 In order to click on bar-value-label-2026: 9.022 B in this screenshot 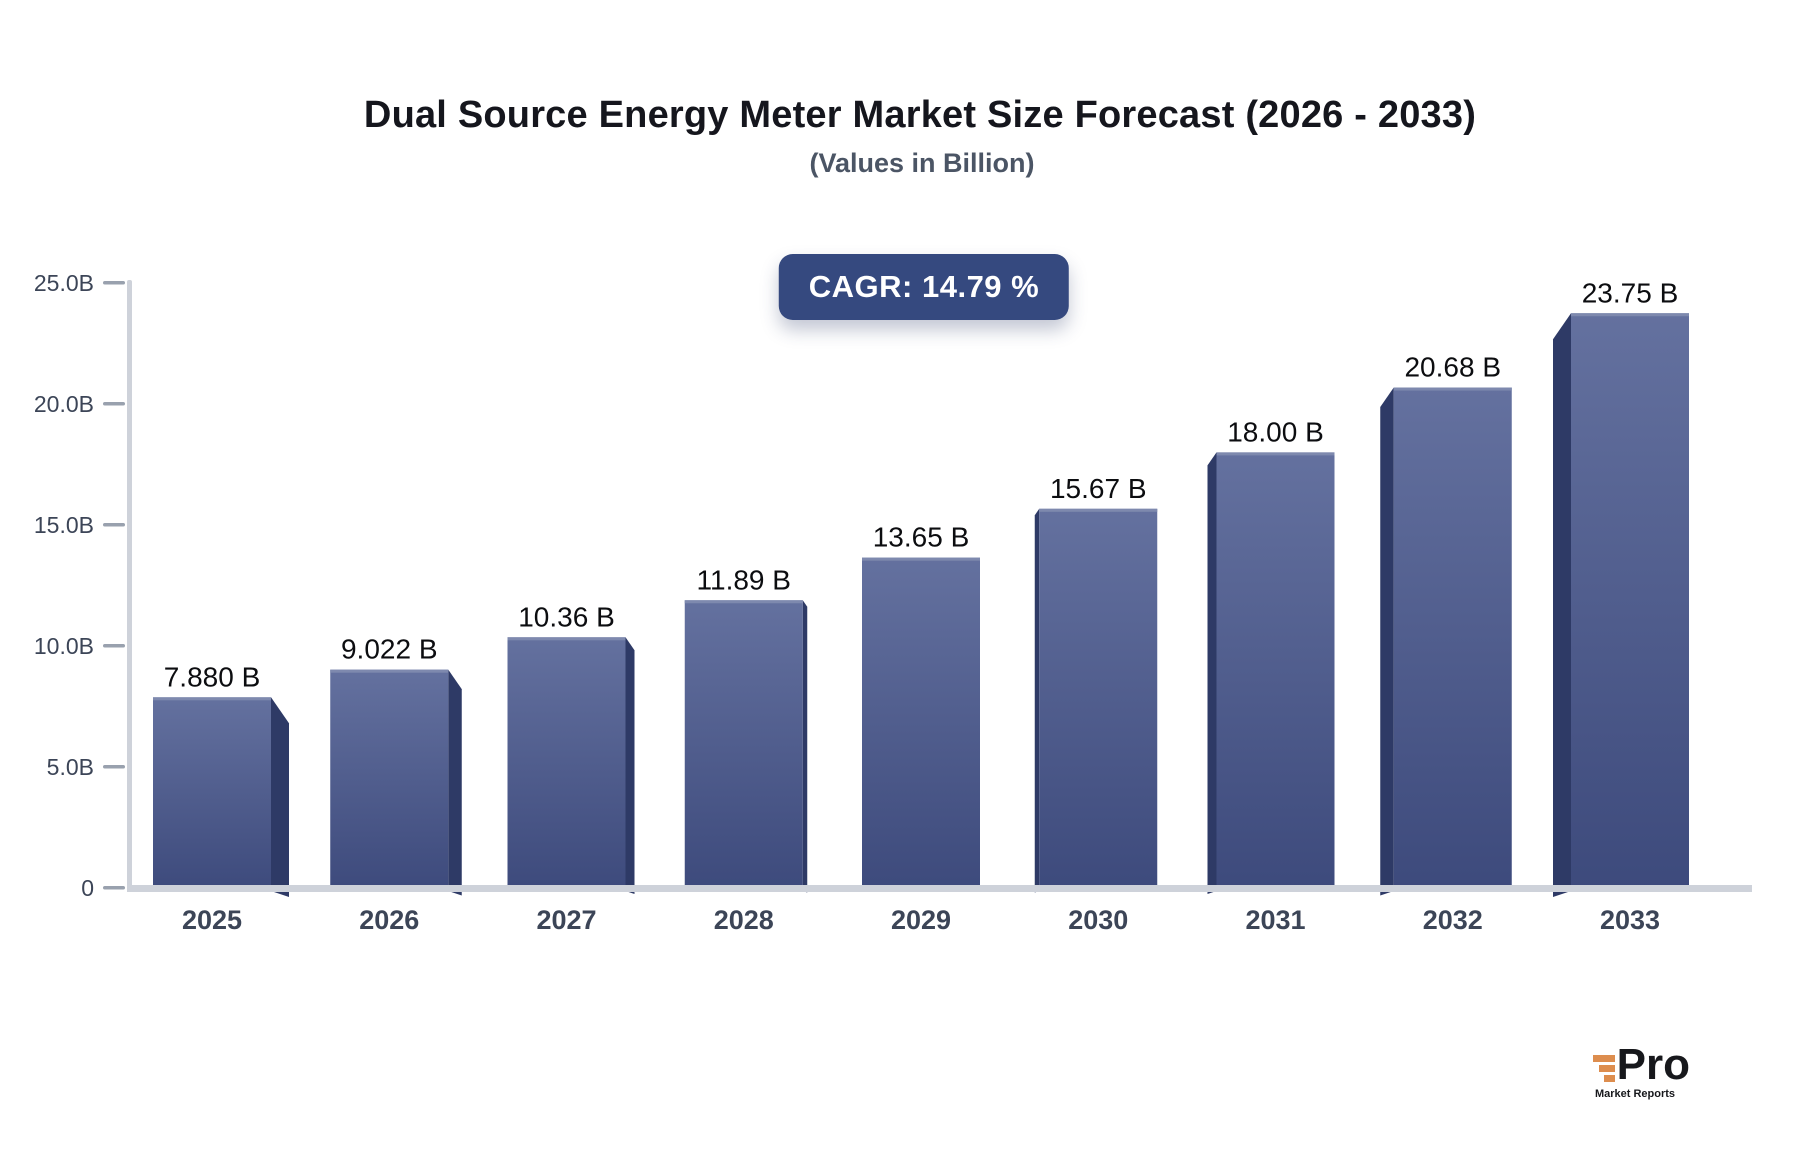, I will do `click(389, 649)`.